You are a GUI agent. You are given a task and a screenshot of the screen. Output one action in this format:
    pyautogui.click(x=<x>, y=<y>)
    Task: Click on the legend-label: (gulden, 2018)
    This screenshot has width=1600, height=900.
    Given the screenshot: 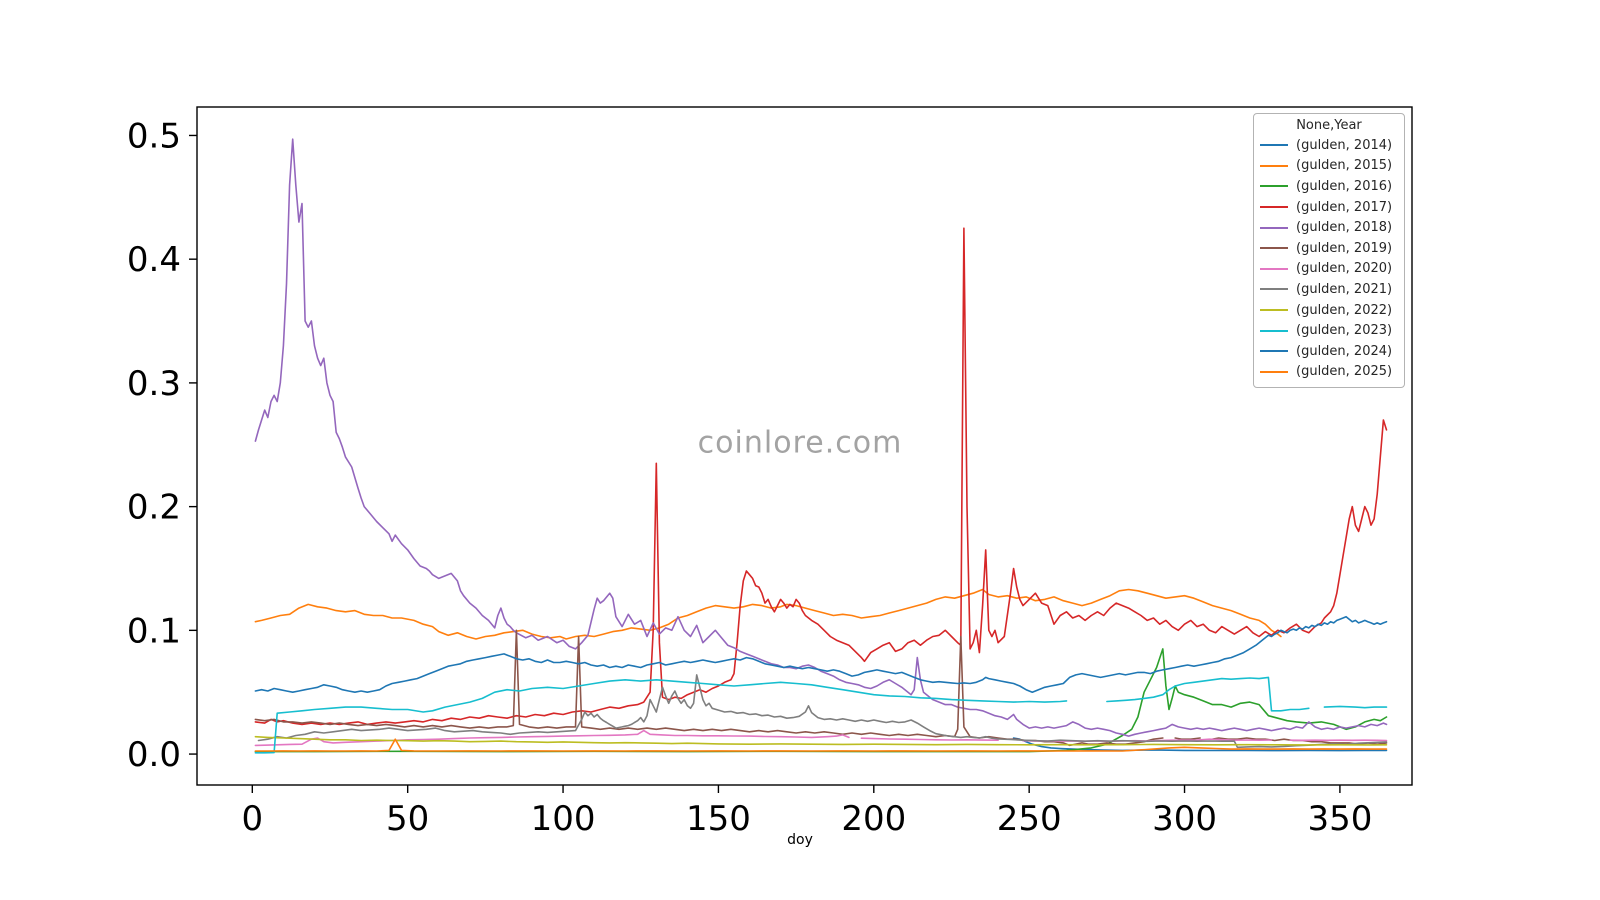 What is the action you would take?
    pyautogui.click(x=1344, y=228)
    